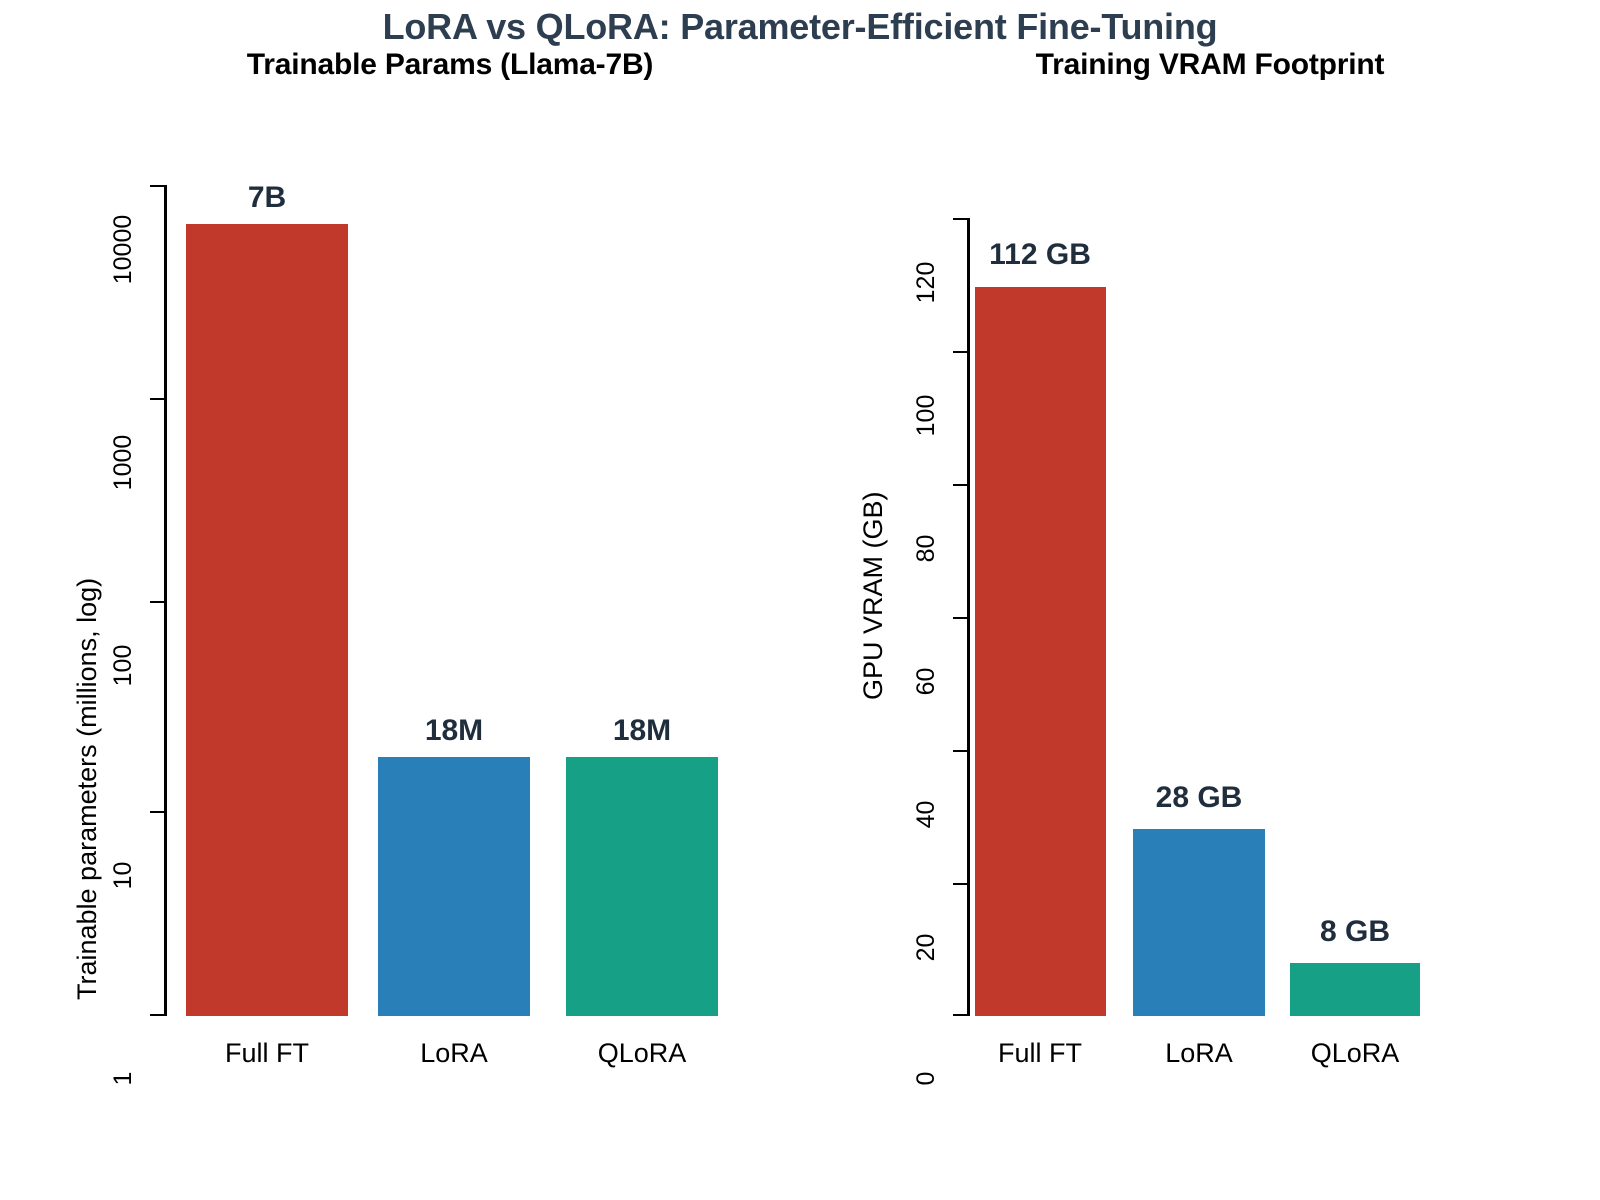 This screenshot has width=1600, height=1200. I want to click on right-y-ticklabel-100: 100, so click(926, 415).